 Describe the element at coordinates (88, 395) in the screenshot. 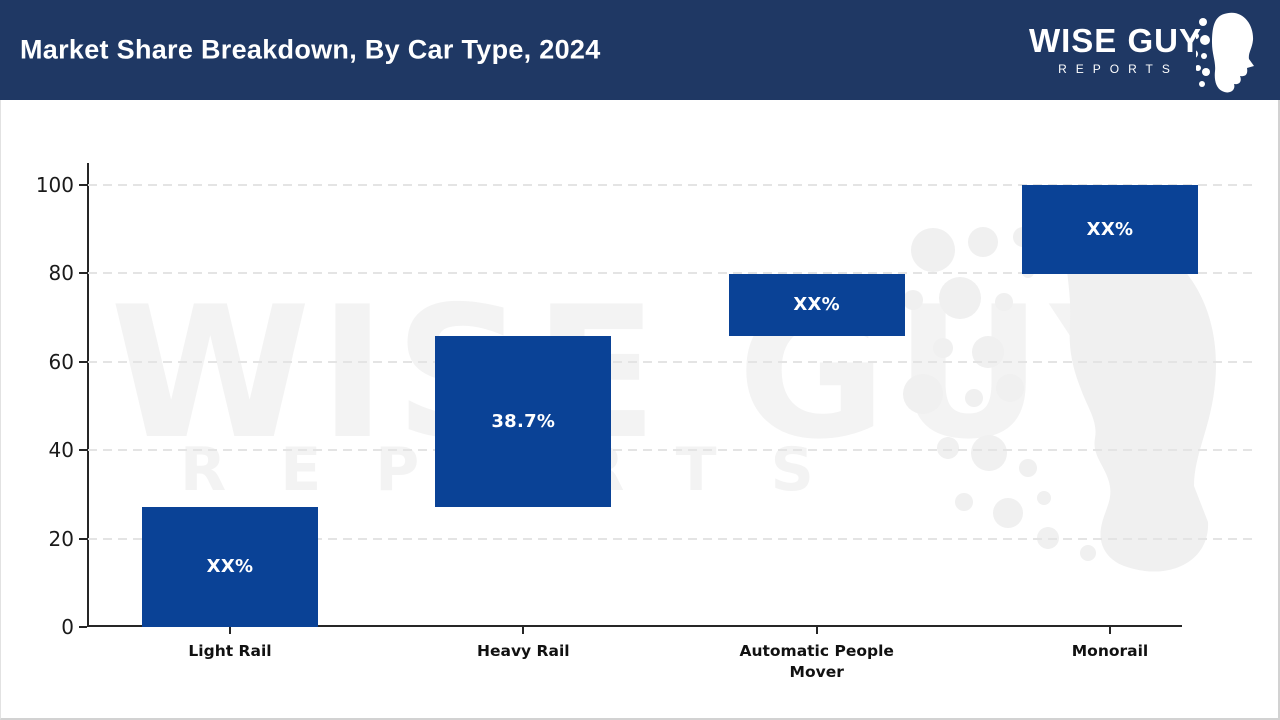

I see `y-axis-line` at that location.